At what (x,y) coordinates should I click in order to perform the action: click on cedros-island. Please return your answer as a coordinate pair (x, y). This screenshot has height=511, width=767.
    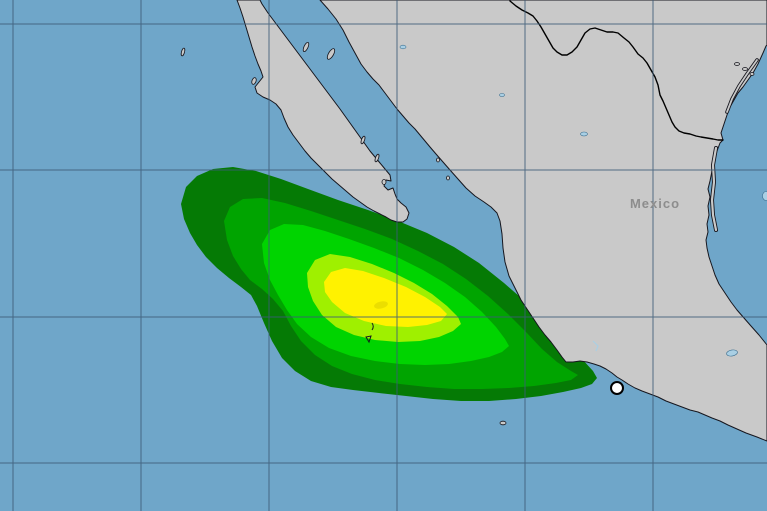
    Looking at the image, I should click on (254, 81).